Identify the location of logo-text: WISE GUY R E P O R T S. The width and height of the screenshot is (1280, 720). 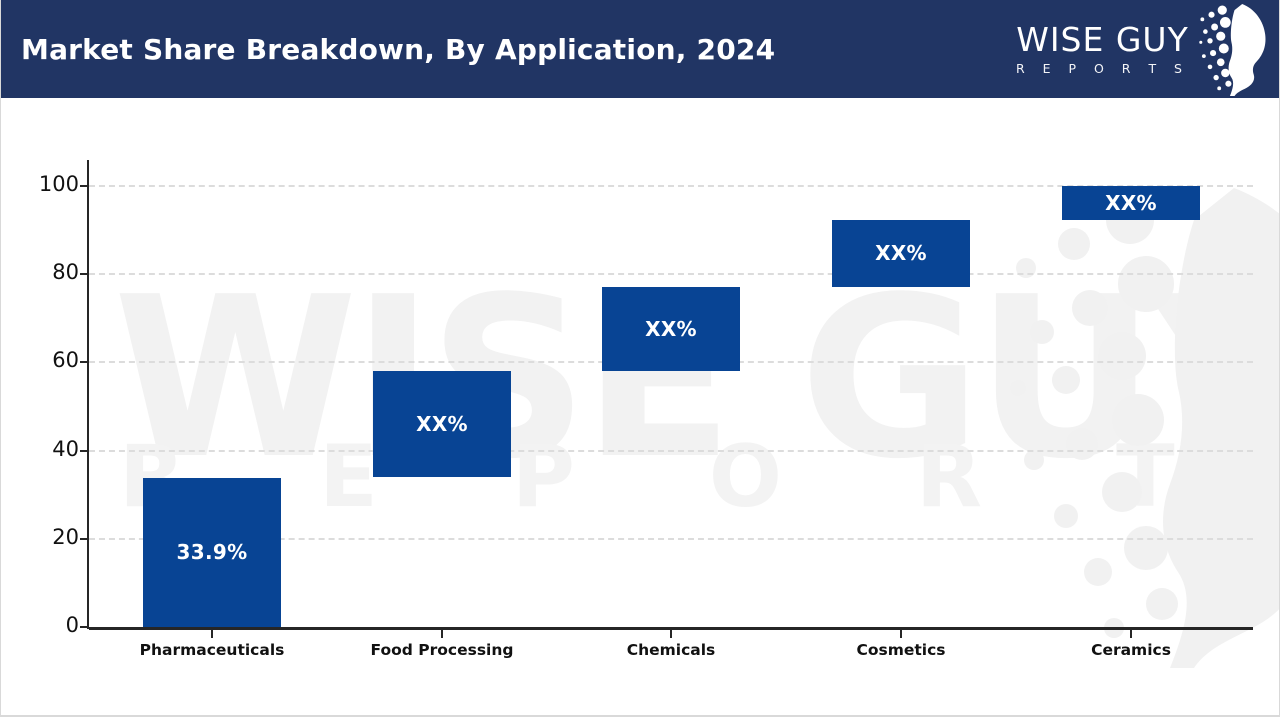
(1102, 49).